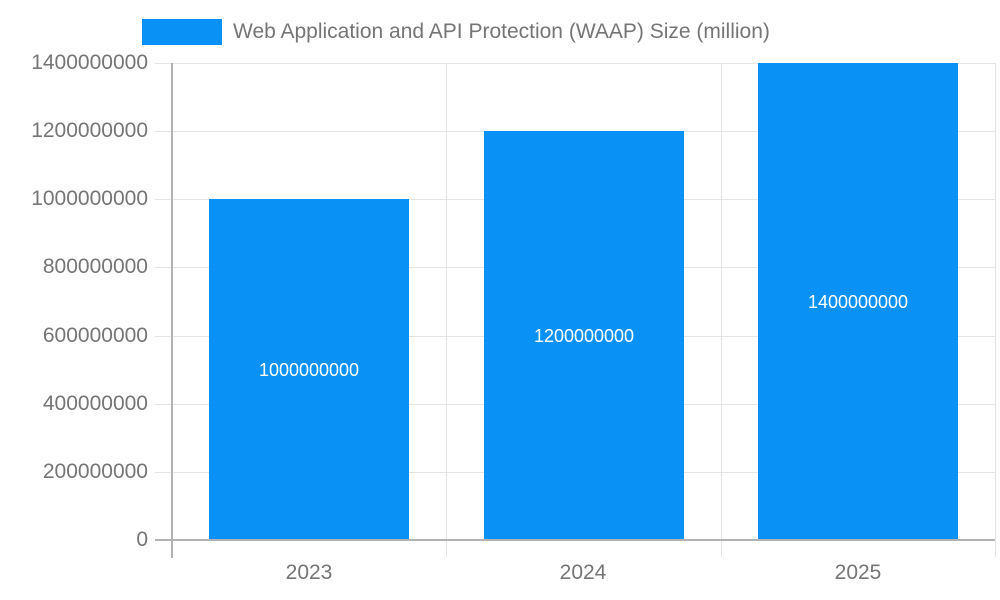 Image resolution: width=1000 pixels, height=600 pixels. I want to click on gridline, so click(575, 63).